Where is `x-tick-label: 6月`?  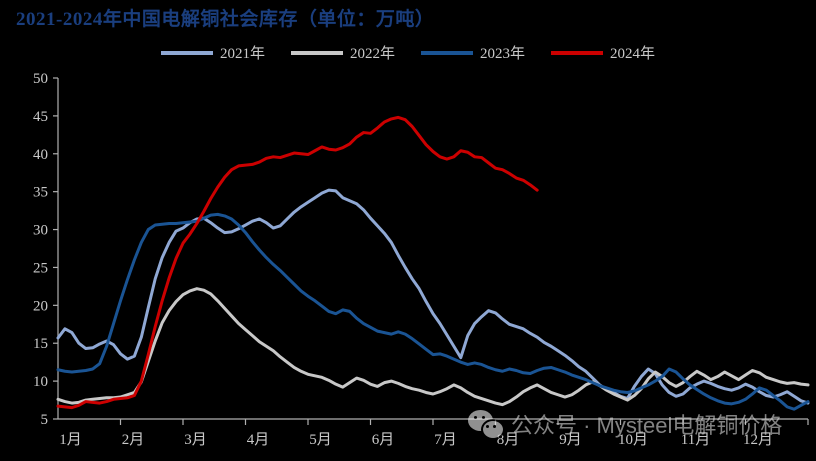
x-tick-label: 6月 is located at coordinates (383, 440).